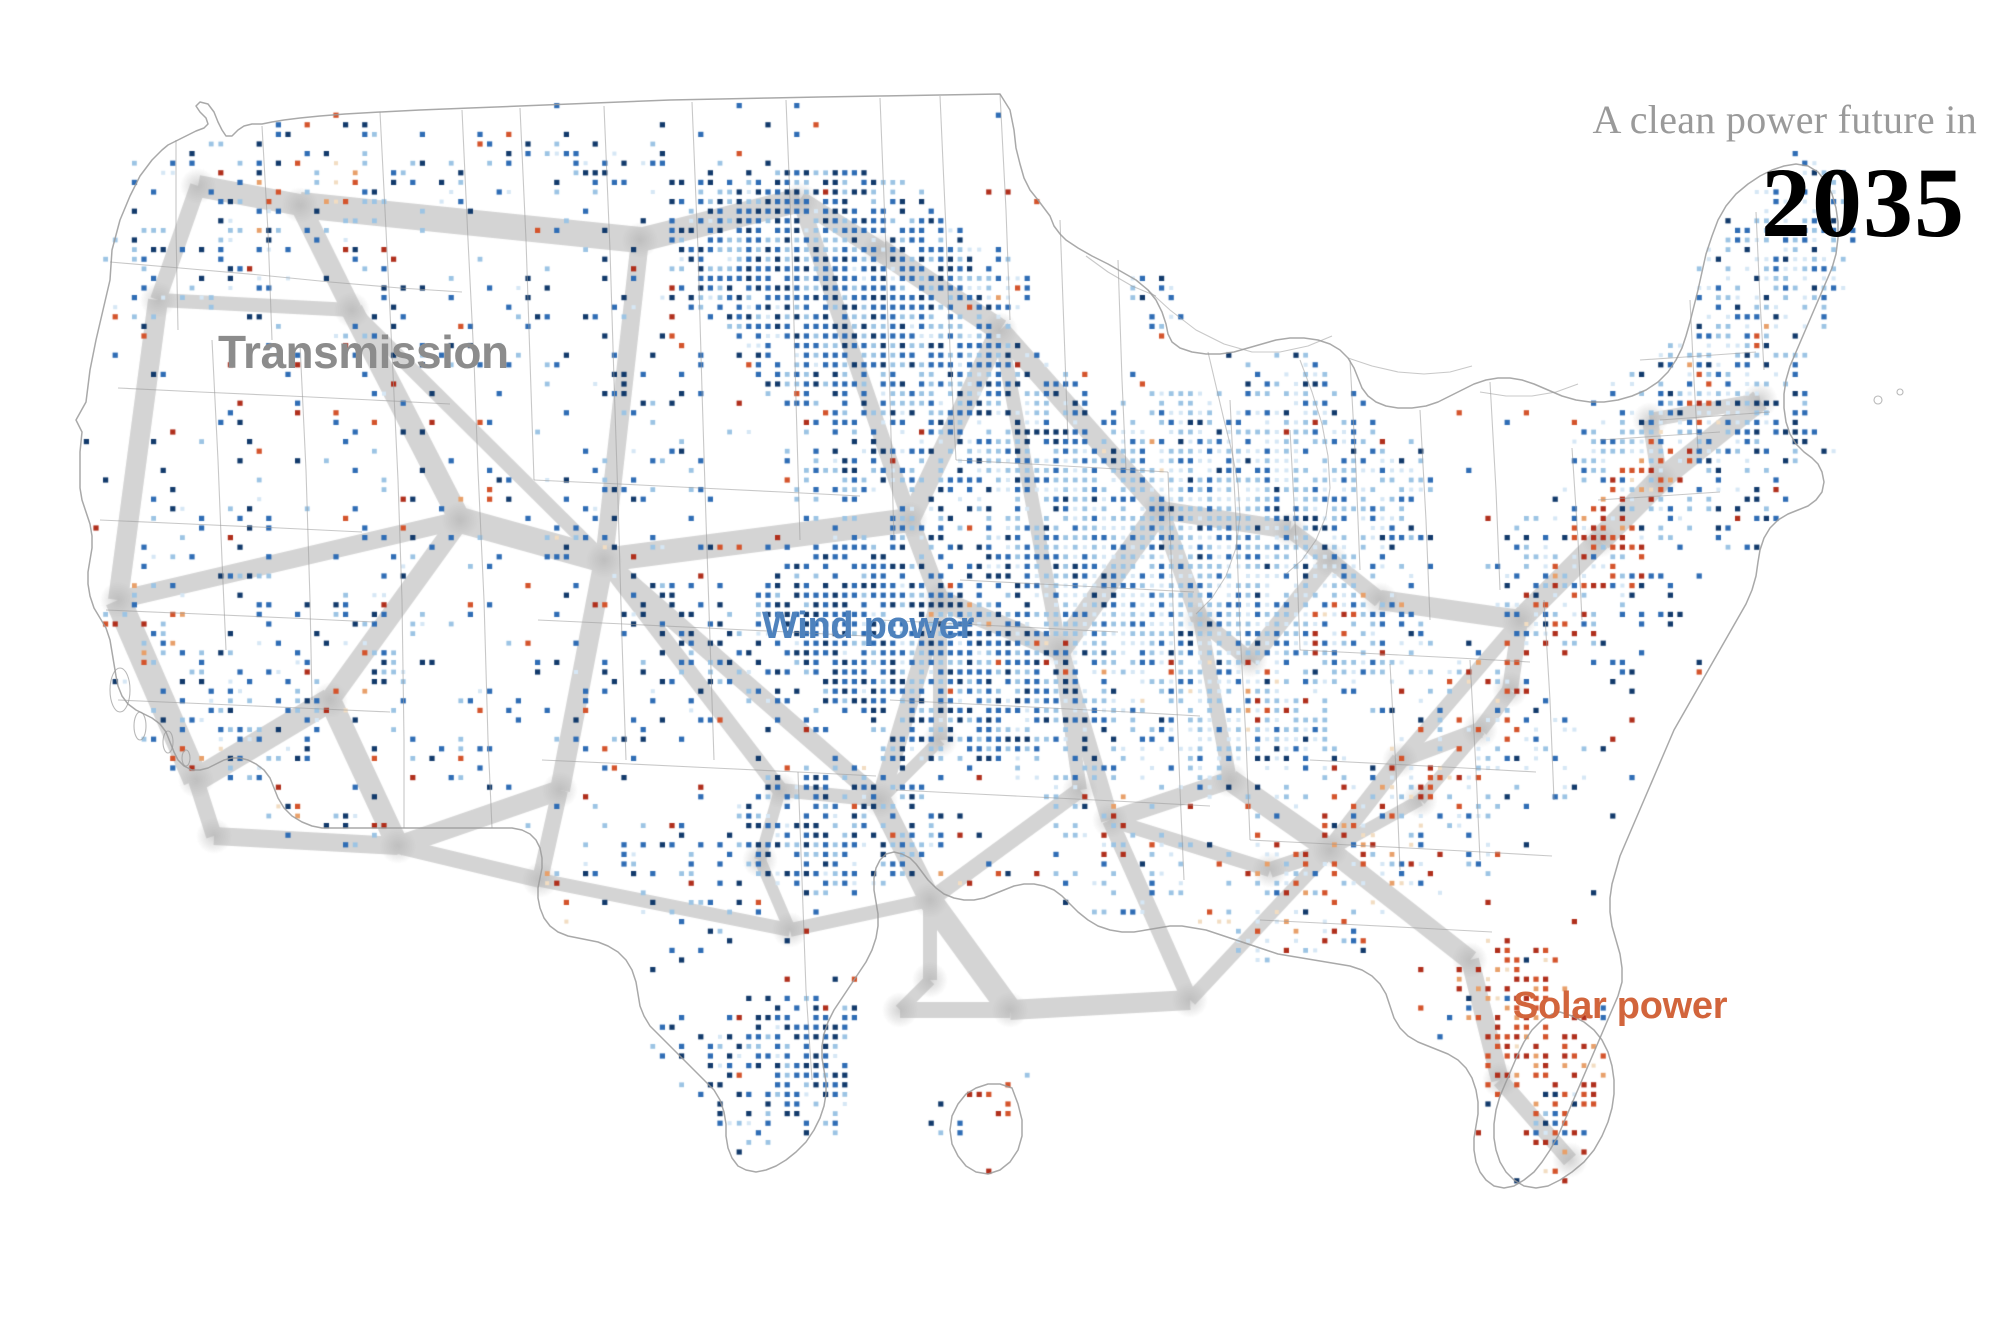  Describe the element at coordinates (1863, 202) in the screenshot. I see `title-year: 2035` at that location.